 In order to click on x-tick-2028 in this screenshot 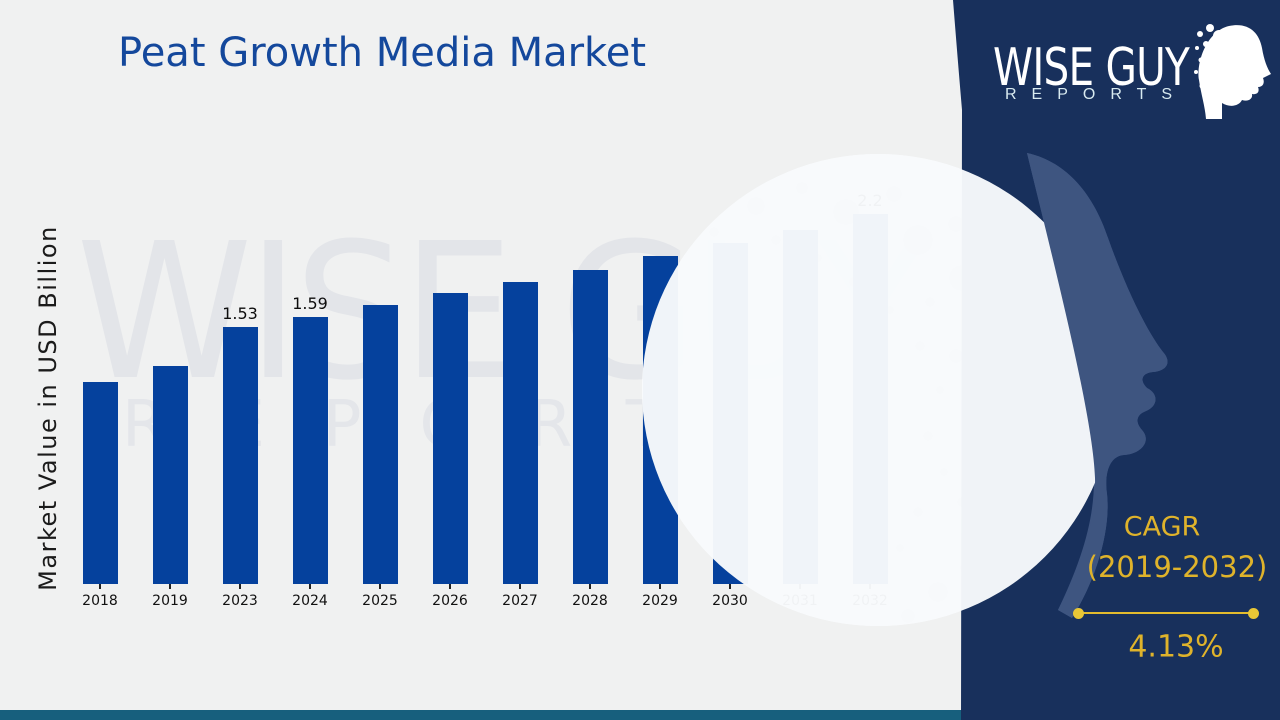, I will do `click(590, 586)`.